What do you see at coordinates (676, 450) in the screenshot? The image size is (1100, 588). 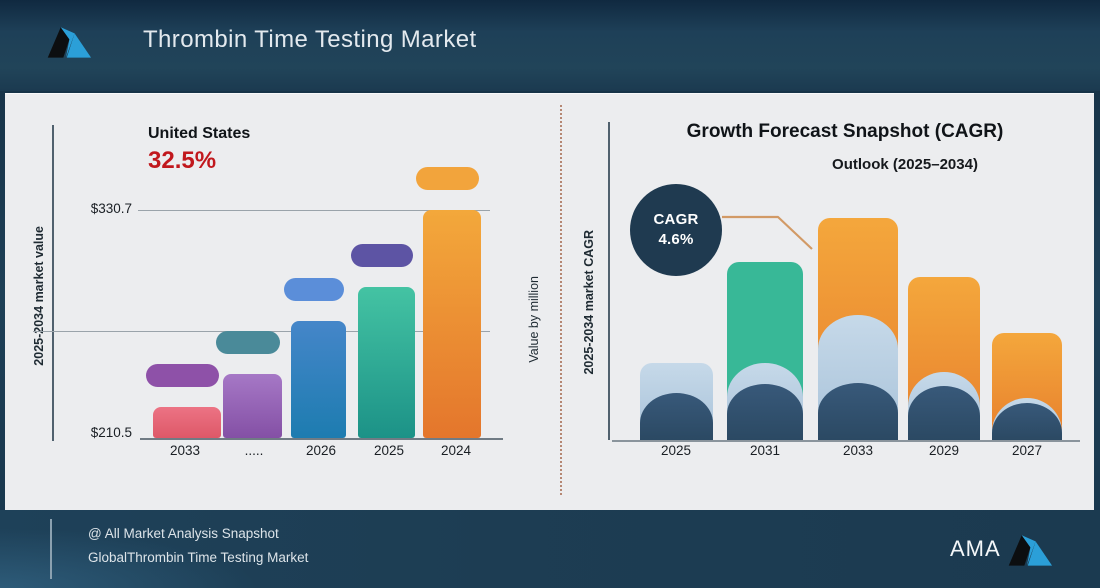 I see `right-x-label-2025: 2025` at bounding box center [676, 450].